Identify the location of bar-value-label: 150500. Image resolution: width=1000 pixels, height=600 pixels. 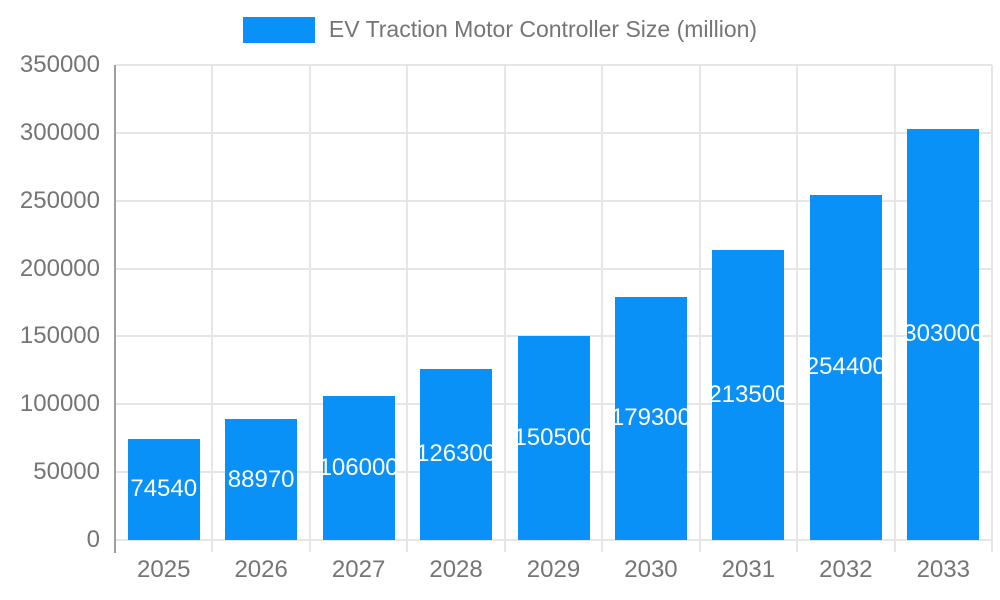
(553, 437).